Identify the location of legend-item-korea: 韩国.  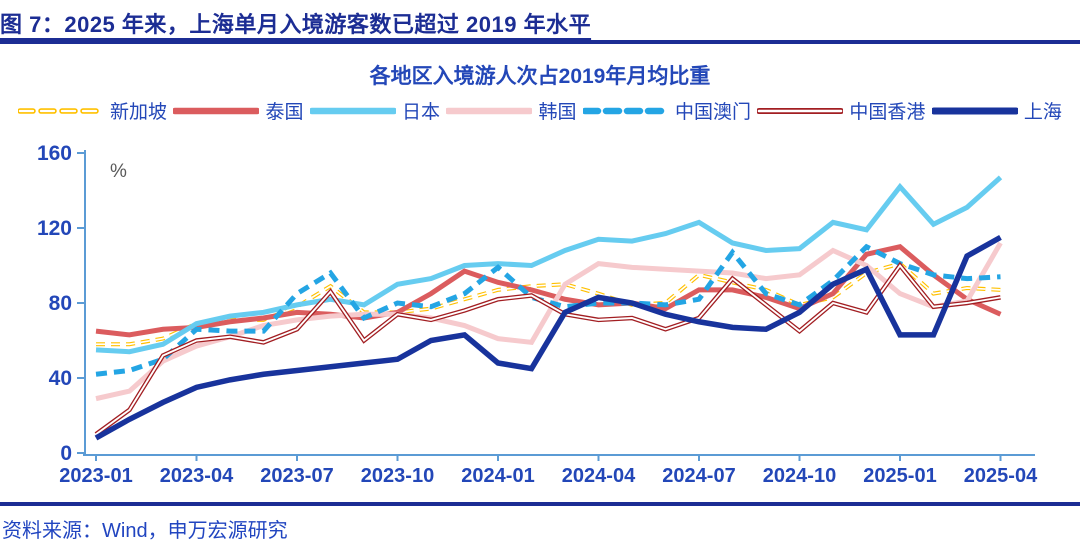
(511, 110).